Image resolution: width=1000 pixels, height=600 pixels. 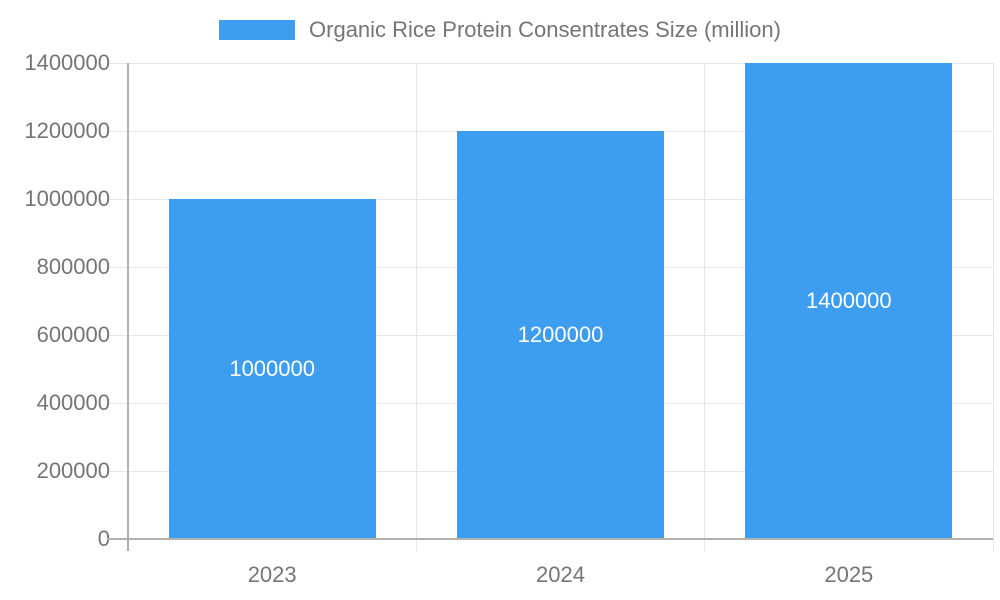 I want to click on bar-2024, so click(x=560, y=335).